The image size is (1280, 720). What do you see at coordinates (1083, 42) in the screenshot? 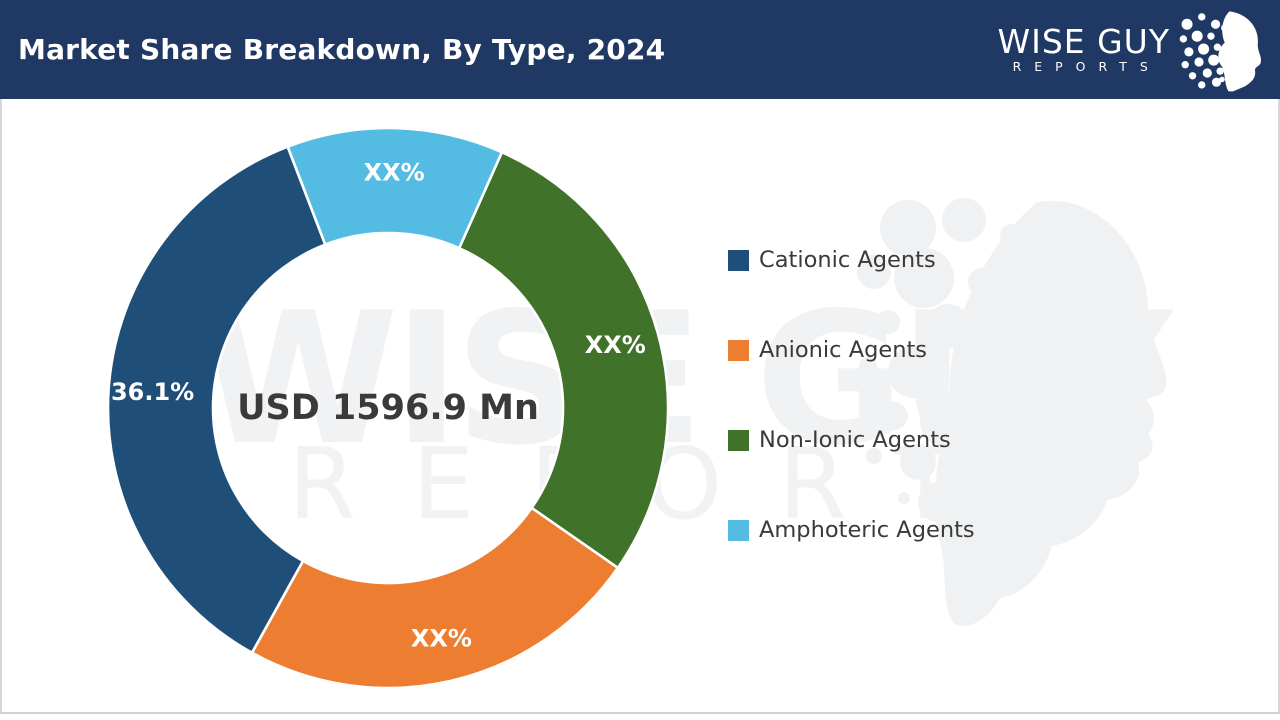
I see `logo-wordmark: WISE GUY` at bounding box center [1083, 42].